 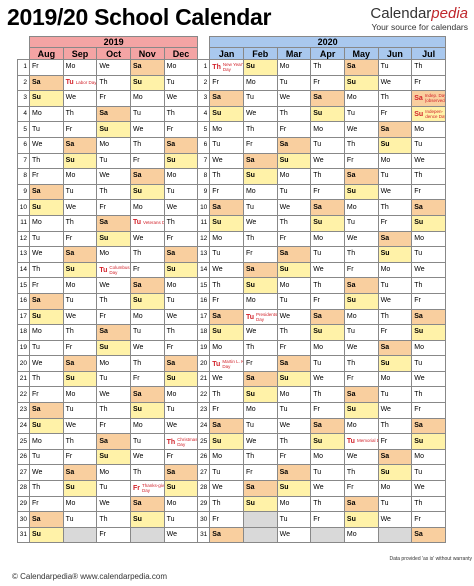 I want to click on day-cell-dec-4: Th, so click(x=181, y=114).